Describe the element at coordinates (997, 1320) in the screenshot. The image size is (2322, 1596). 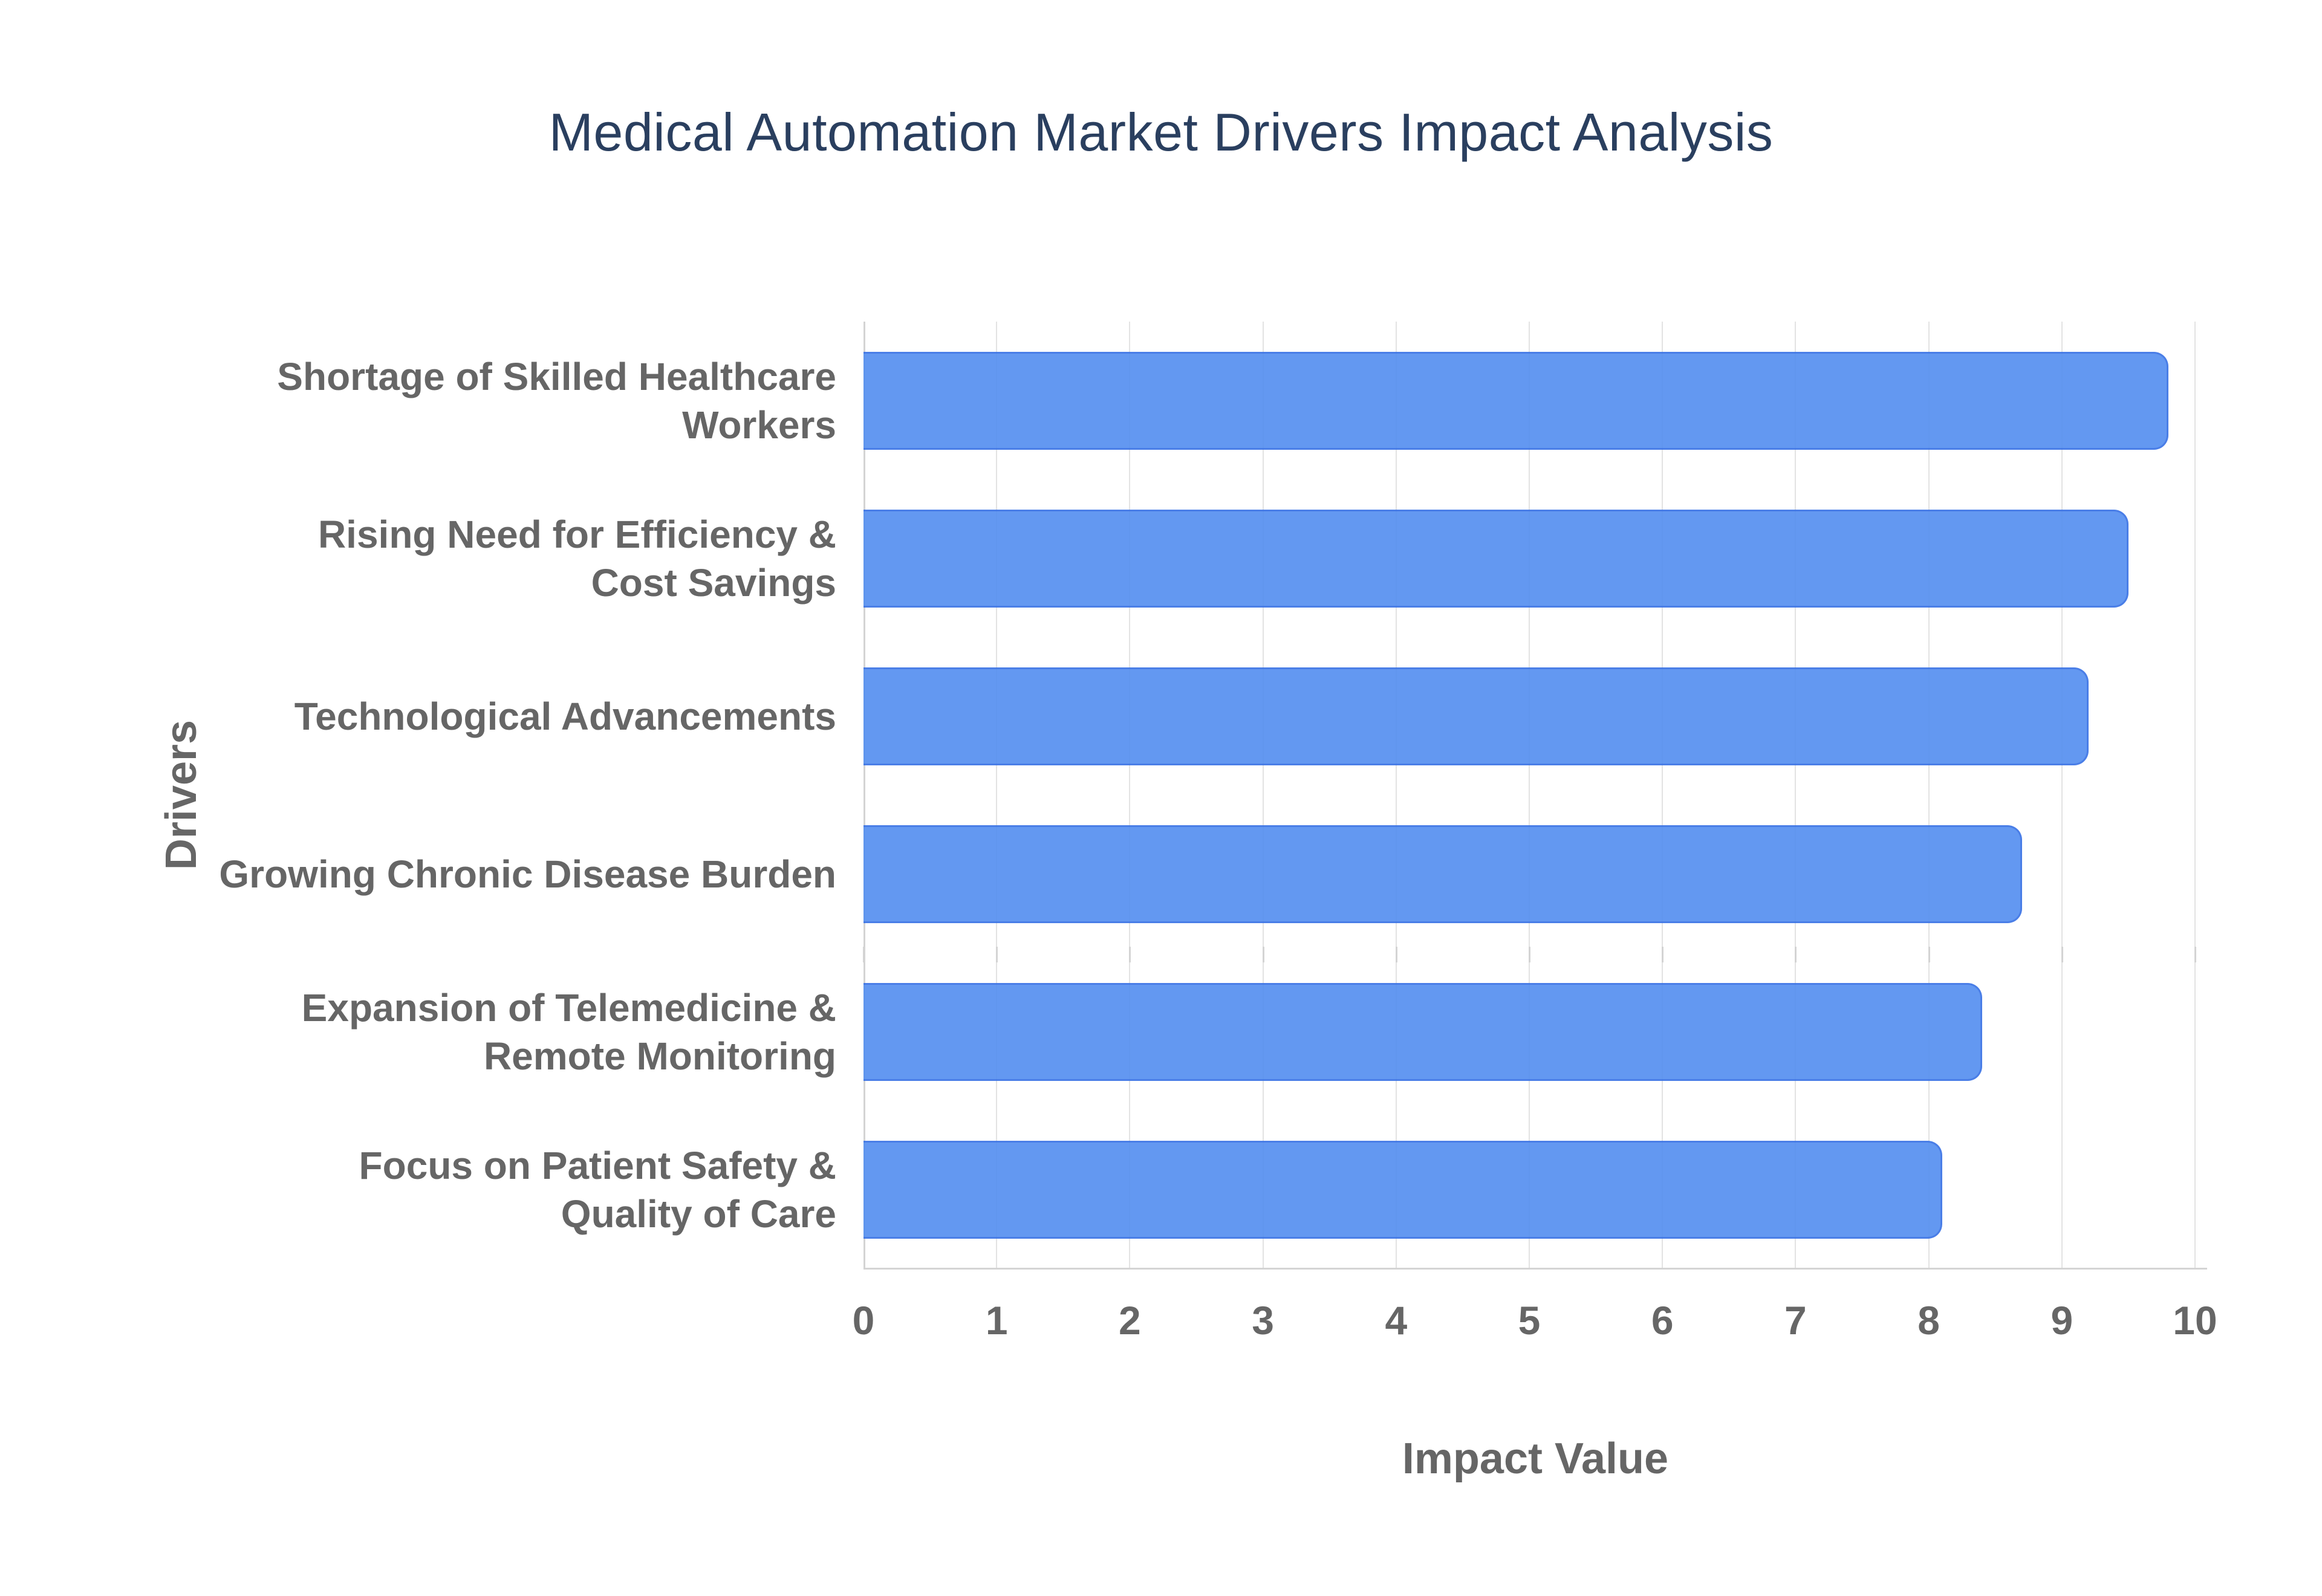
I see `x-tick-label-1: 1` at that location.